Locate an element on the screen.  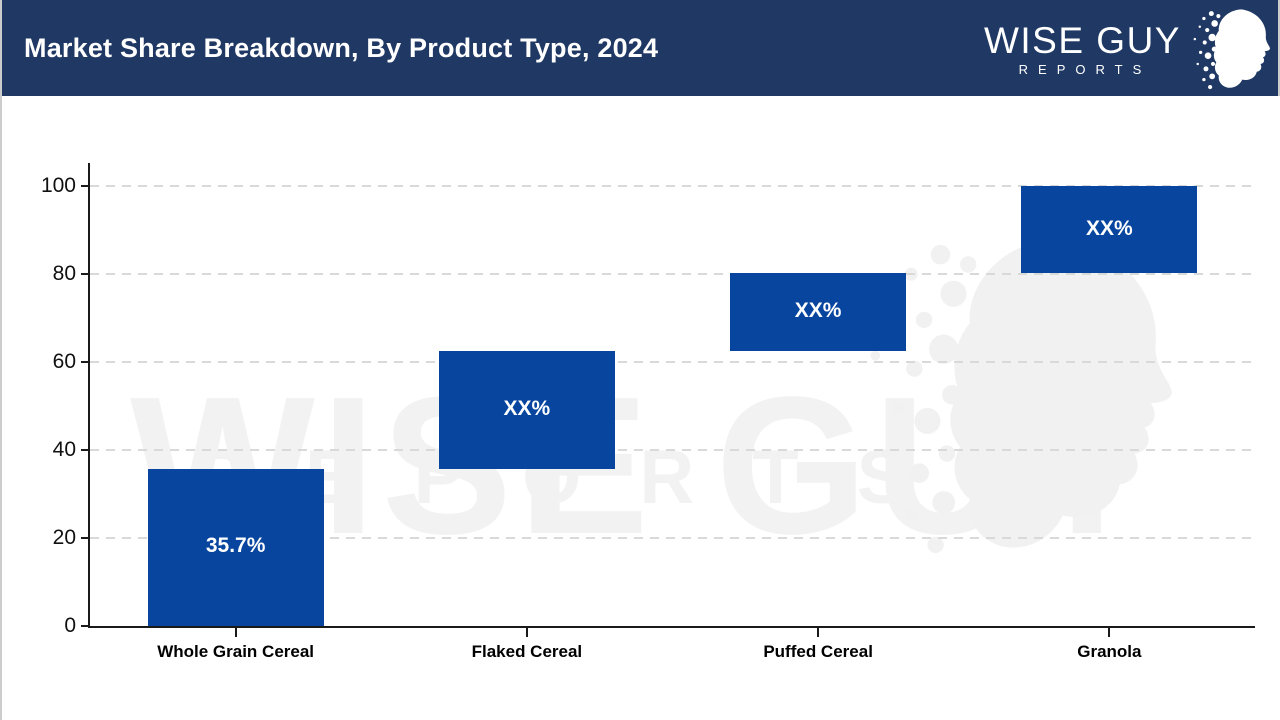
y-axis-tick-label: 20 is located at coordinates (64, 537).